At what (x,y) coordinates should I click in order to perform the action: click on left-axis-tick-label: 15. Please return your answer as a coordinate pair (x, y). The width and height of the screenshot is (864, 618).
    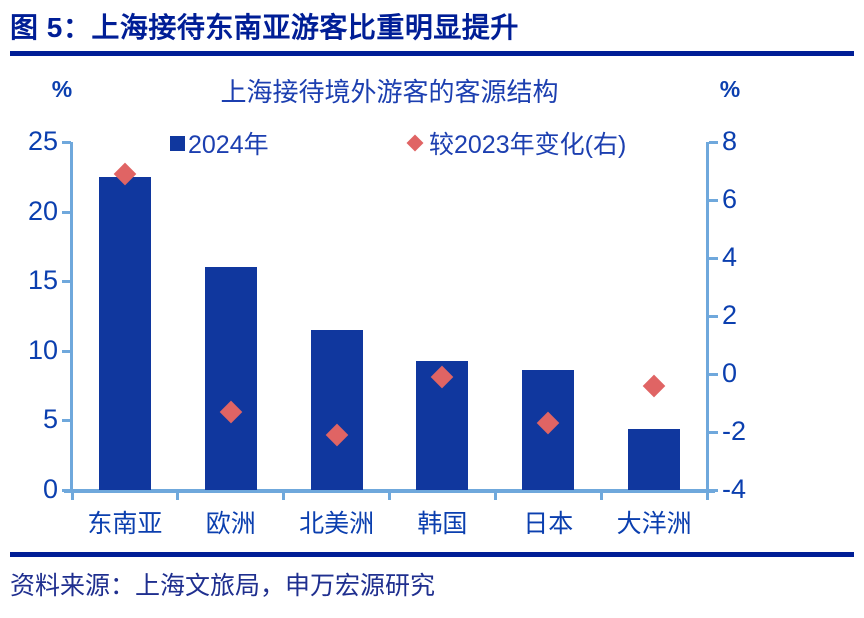
    Looking at the image, I should click on (42, 280).